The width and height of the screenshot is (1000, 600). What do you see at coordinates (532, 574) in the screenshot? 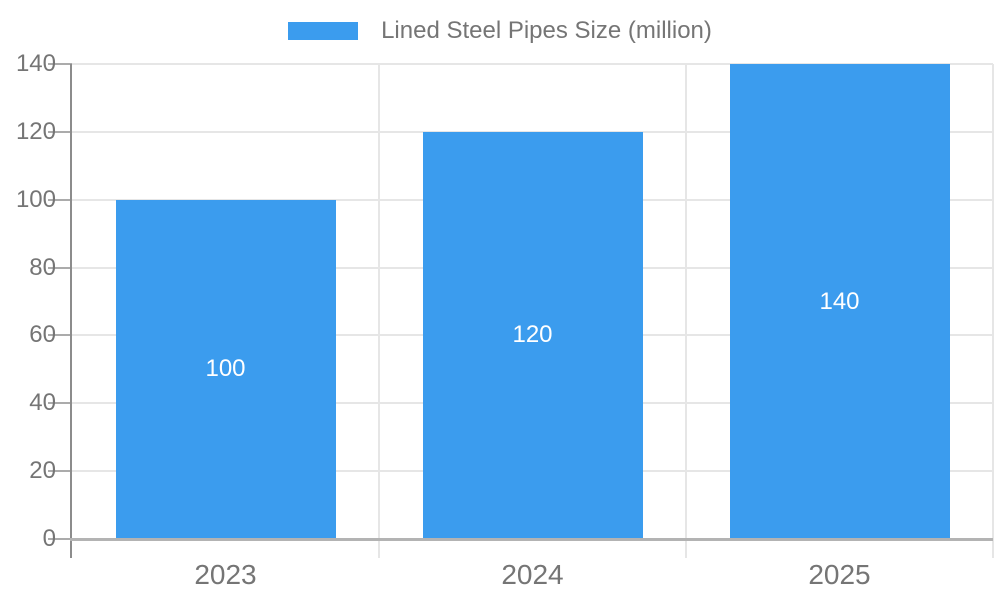
I see `x-axis-label-2024: 2024` at bounding box center [532, 574].